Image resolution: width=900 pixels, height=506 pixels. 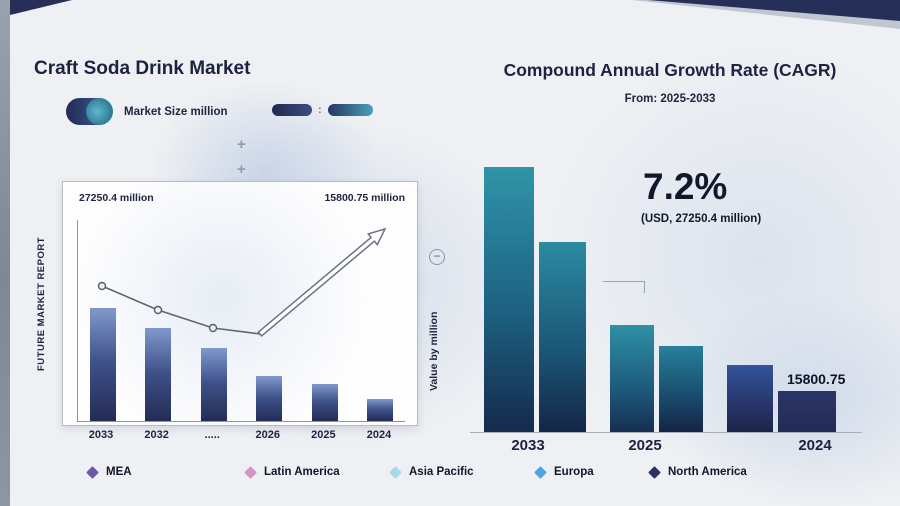 What do you see at coordinates (670, 70) in the screenshot?
I see `cagr-title: Compound Annual Growth Rate (CAGR)` at bounding box center [670, 70].